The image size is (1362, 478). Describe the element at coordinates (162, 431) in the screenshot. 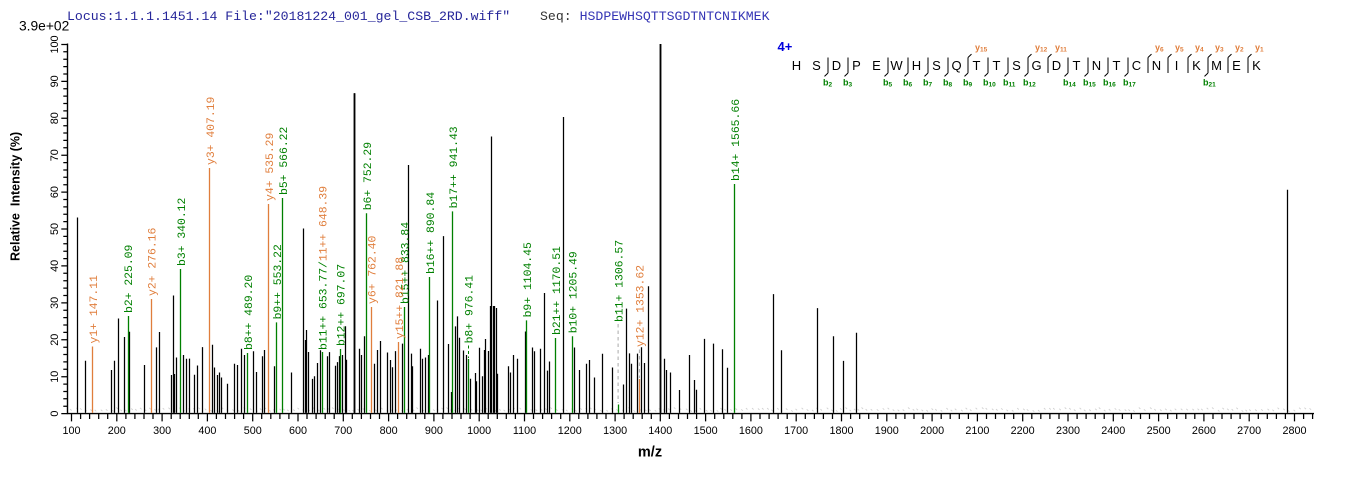

I see `svg-text: 300` at that location.